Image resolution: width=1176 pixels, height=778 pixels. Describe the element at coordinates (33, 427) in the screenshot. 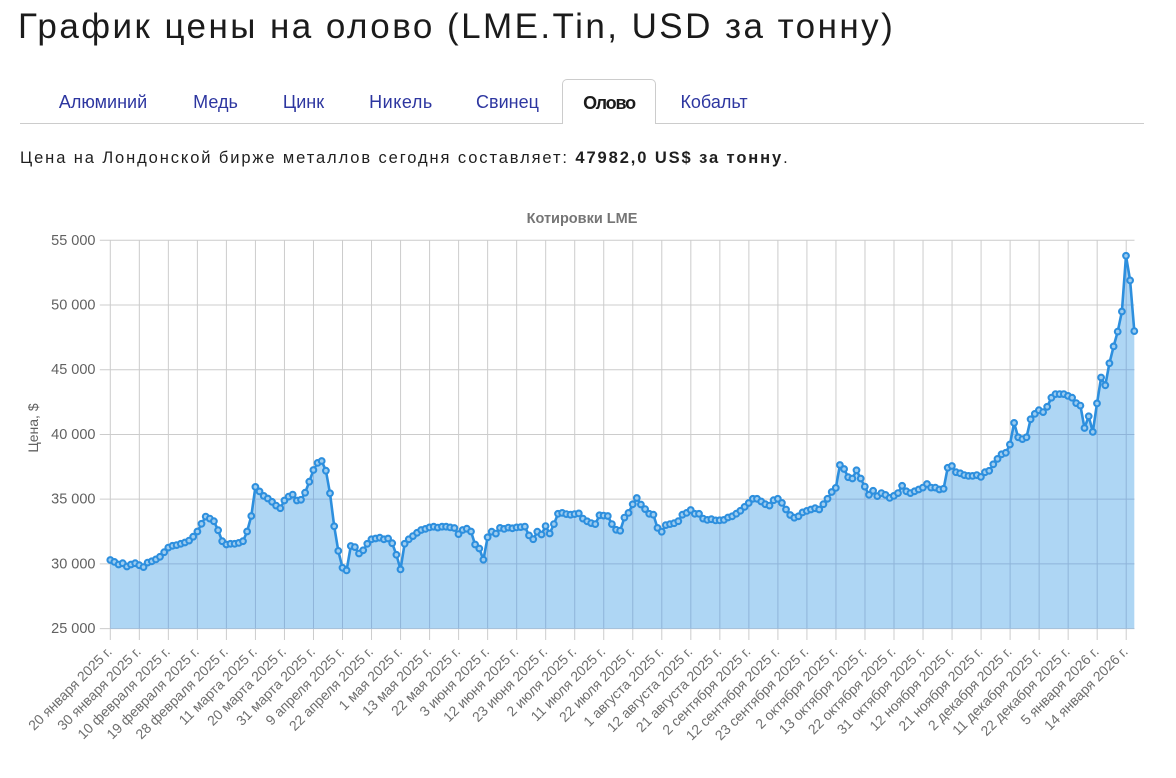

I see `svg-text: Цена, $` at that location.